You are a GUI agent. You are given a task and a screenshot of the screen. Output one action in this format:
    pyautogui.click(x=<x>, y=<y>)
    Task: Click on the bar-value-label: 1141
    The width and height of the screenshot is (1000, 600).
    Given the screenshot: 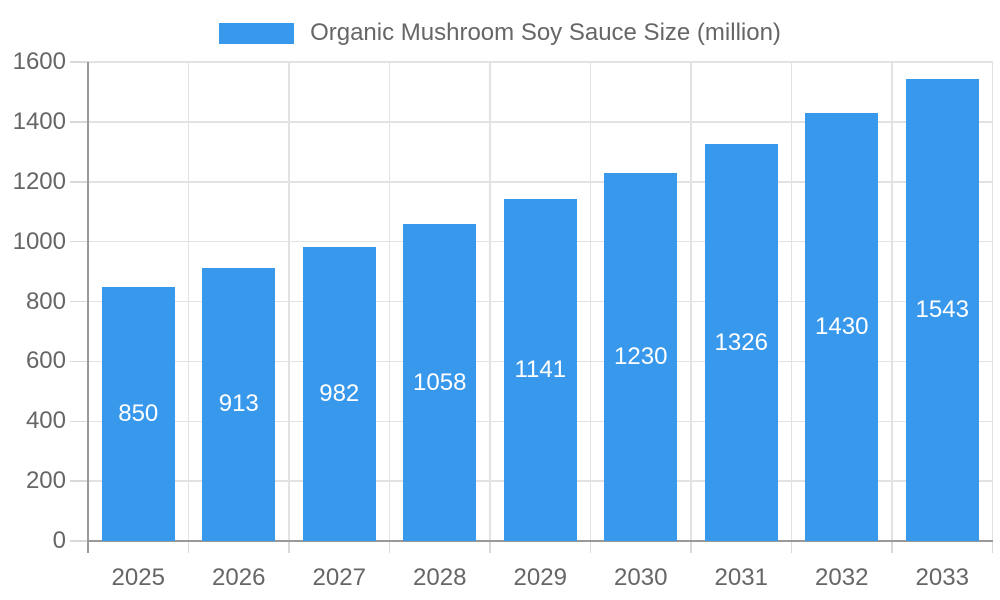 What is the action you would take?
    pyautogui.click(x=540, y=370)
    